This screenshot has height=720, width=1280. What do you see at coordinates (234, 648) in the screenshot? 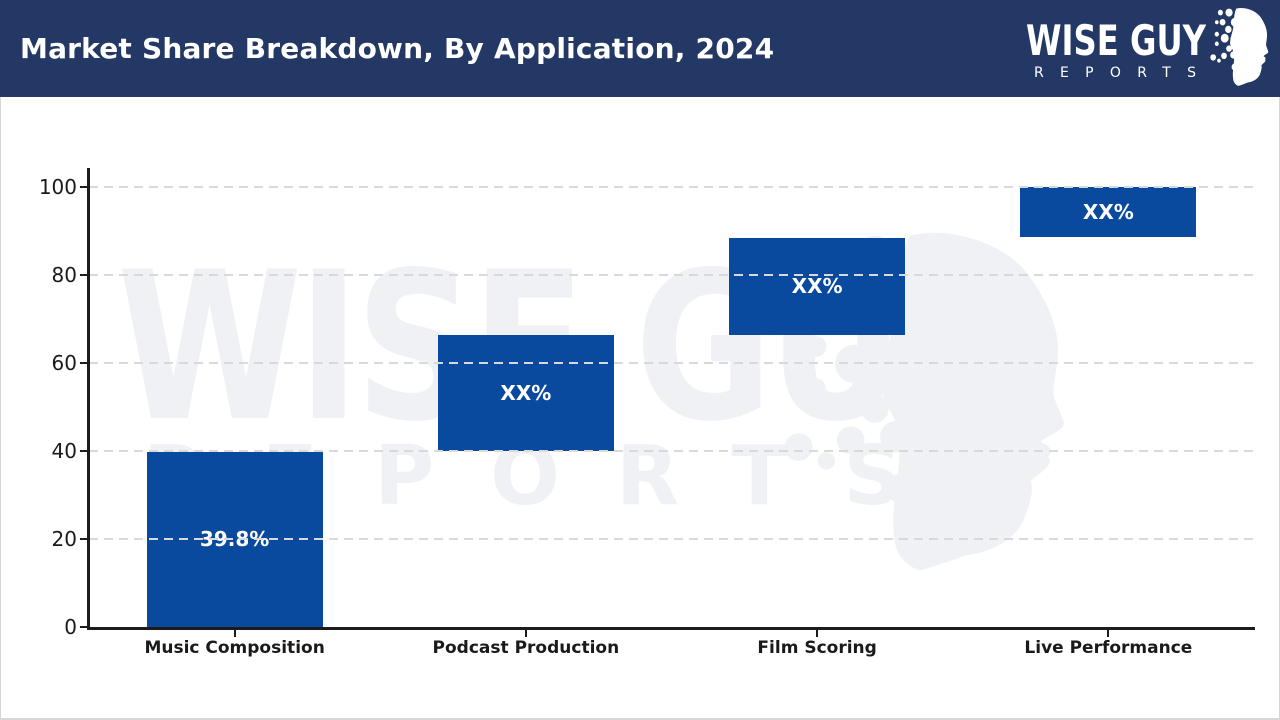
I see `x-category-label-1: Music Composition` at bounding box center [234, 648].